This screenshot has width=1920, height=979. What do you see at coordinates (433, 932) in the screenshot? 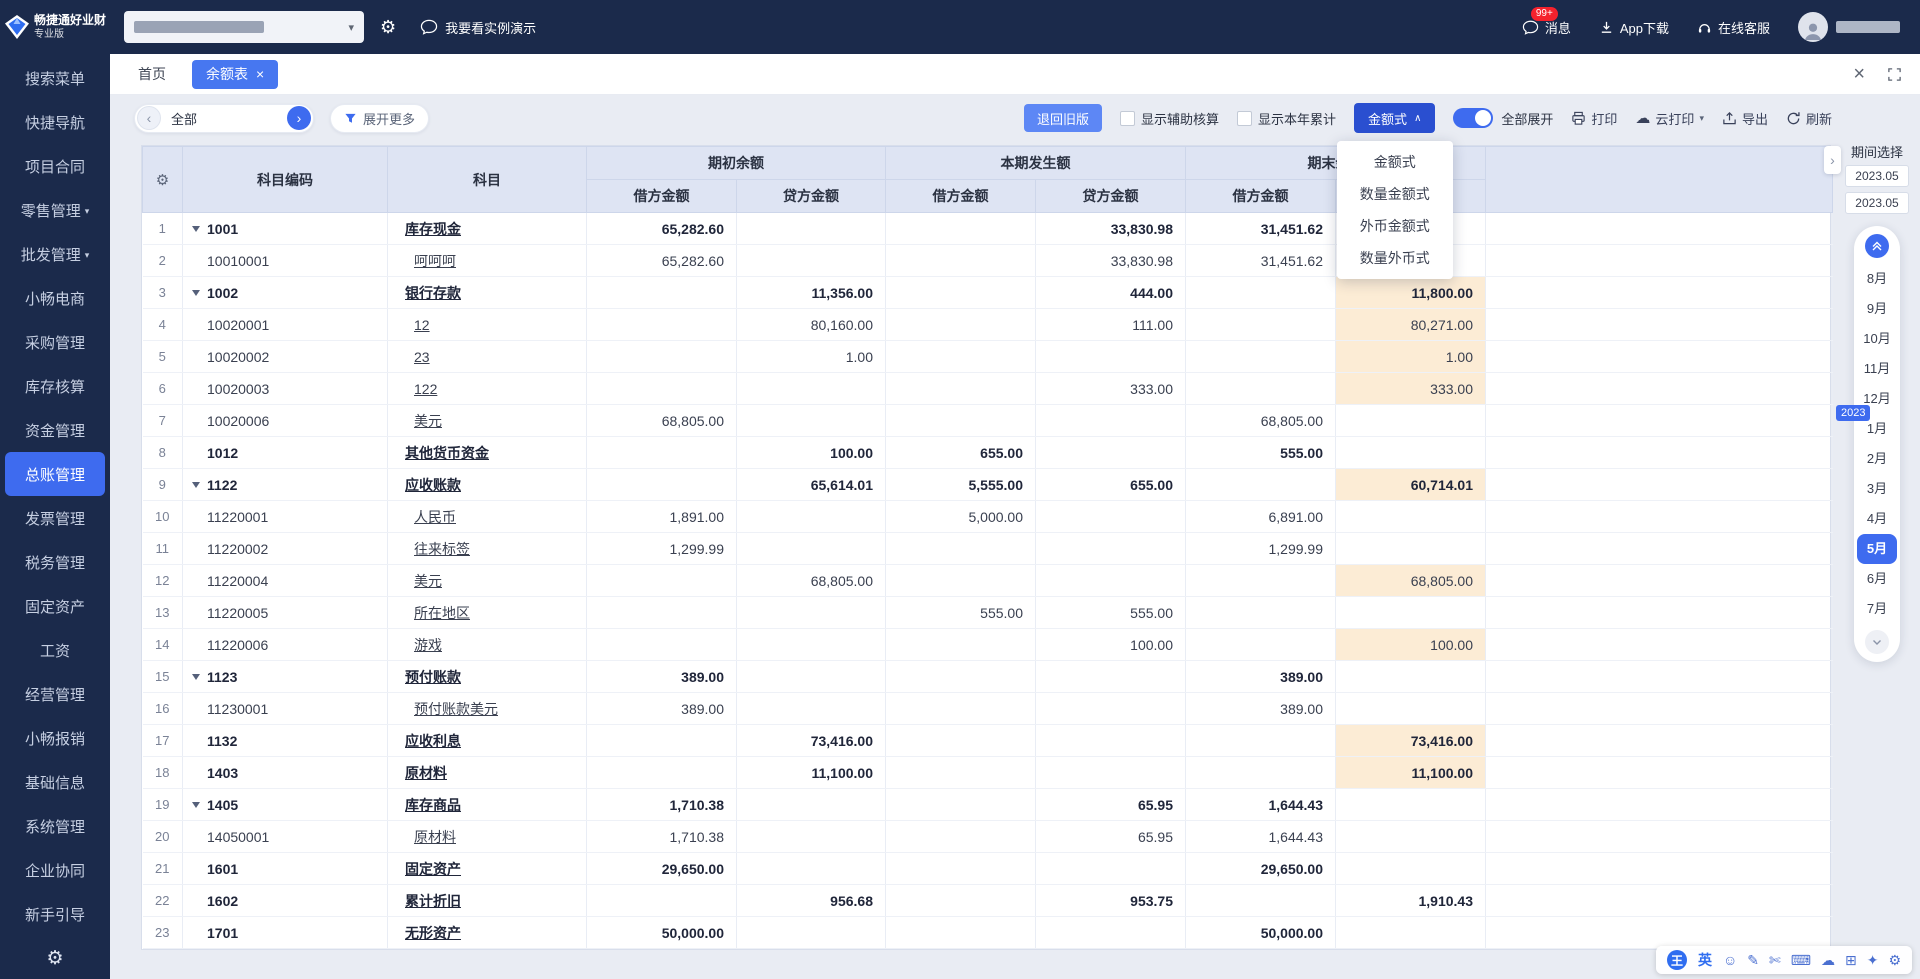
I see `account-name-link: 无形资产` at bounding box center [433, 932].